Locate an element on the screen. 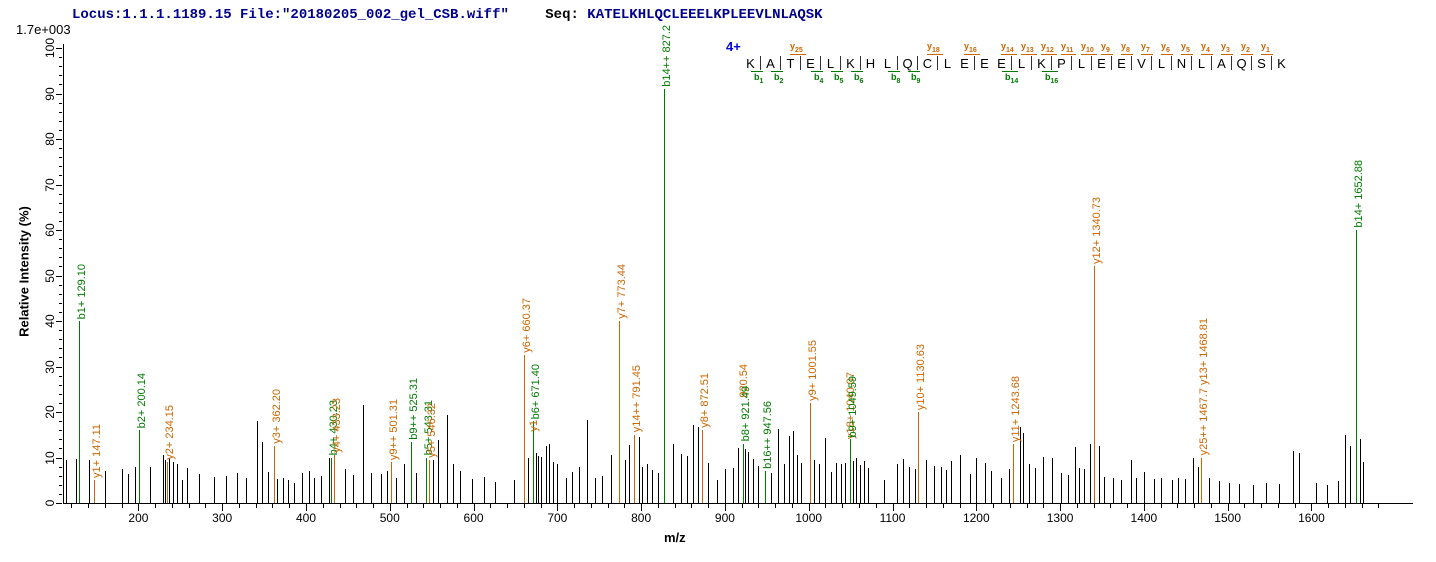 This screenshot has height=562, width=1436. x-tick-label: 1300 is located at coordinates (1060, 518).